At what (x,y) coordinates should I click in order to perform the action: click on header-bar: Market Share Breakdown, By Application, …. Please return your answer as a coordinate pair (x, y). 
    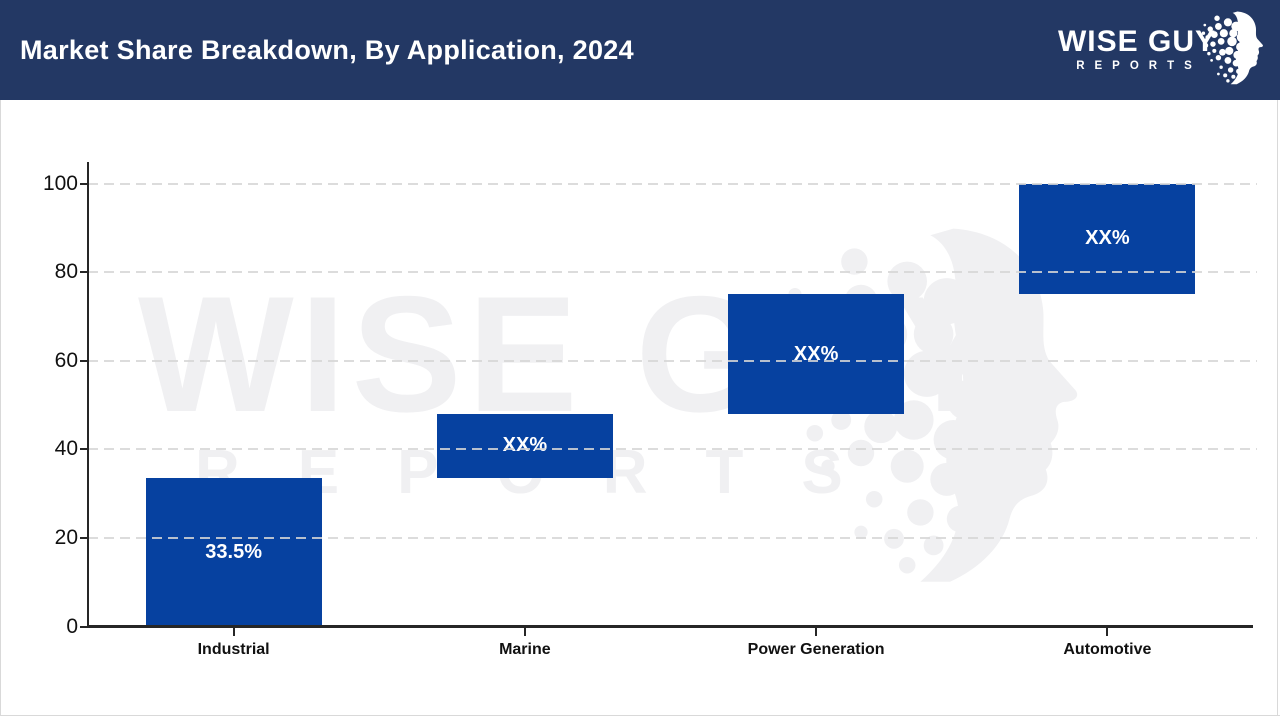
    Looking at the image, I should click on (640, 50).